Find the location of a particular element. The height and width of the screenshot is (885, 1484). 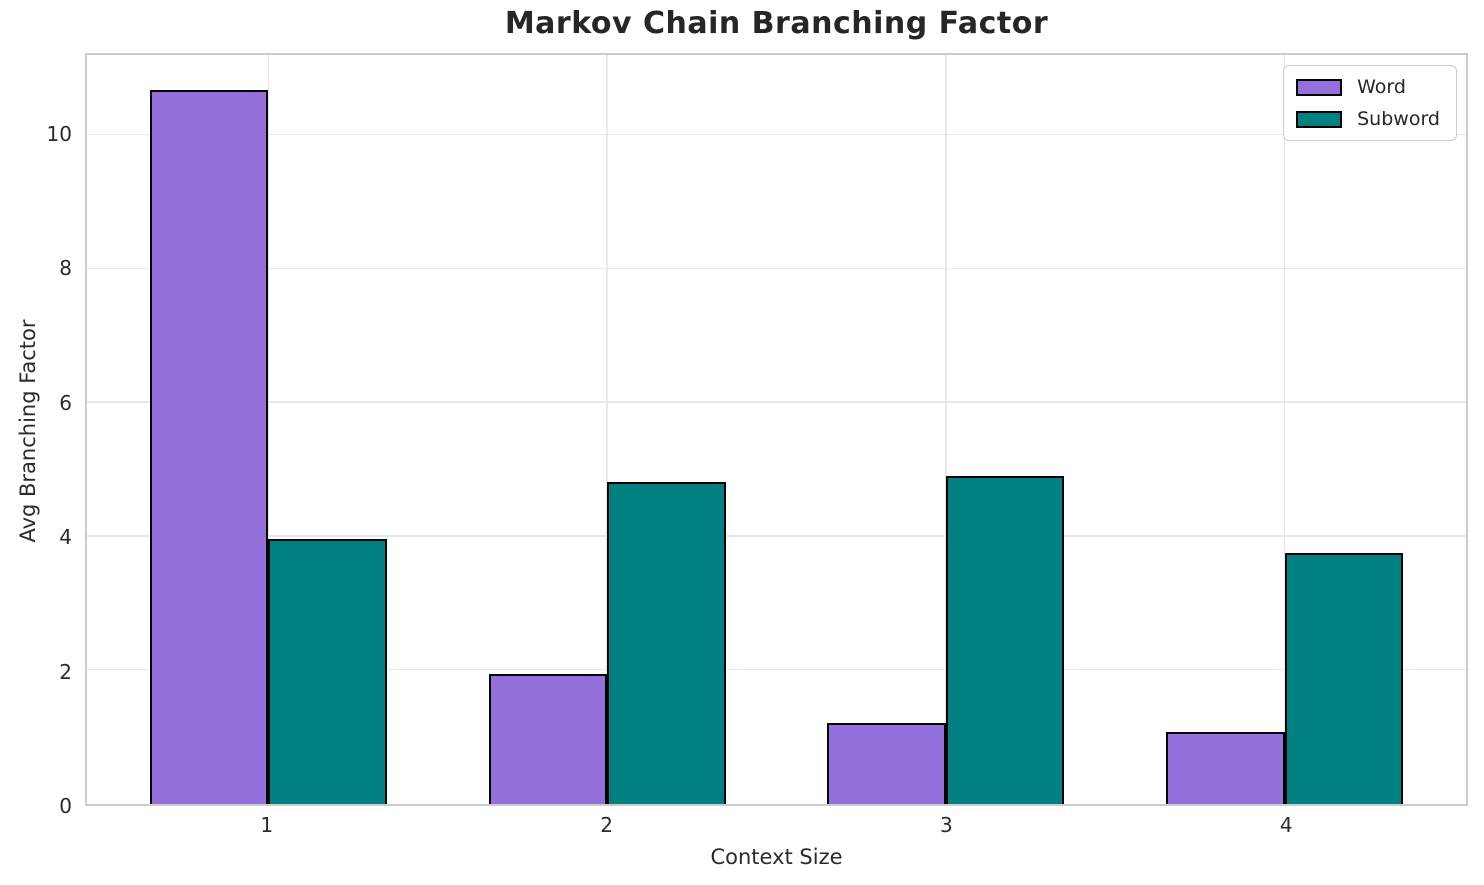

y-tick-4: 4 is located at coordinates (65, 537).